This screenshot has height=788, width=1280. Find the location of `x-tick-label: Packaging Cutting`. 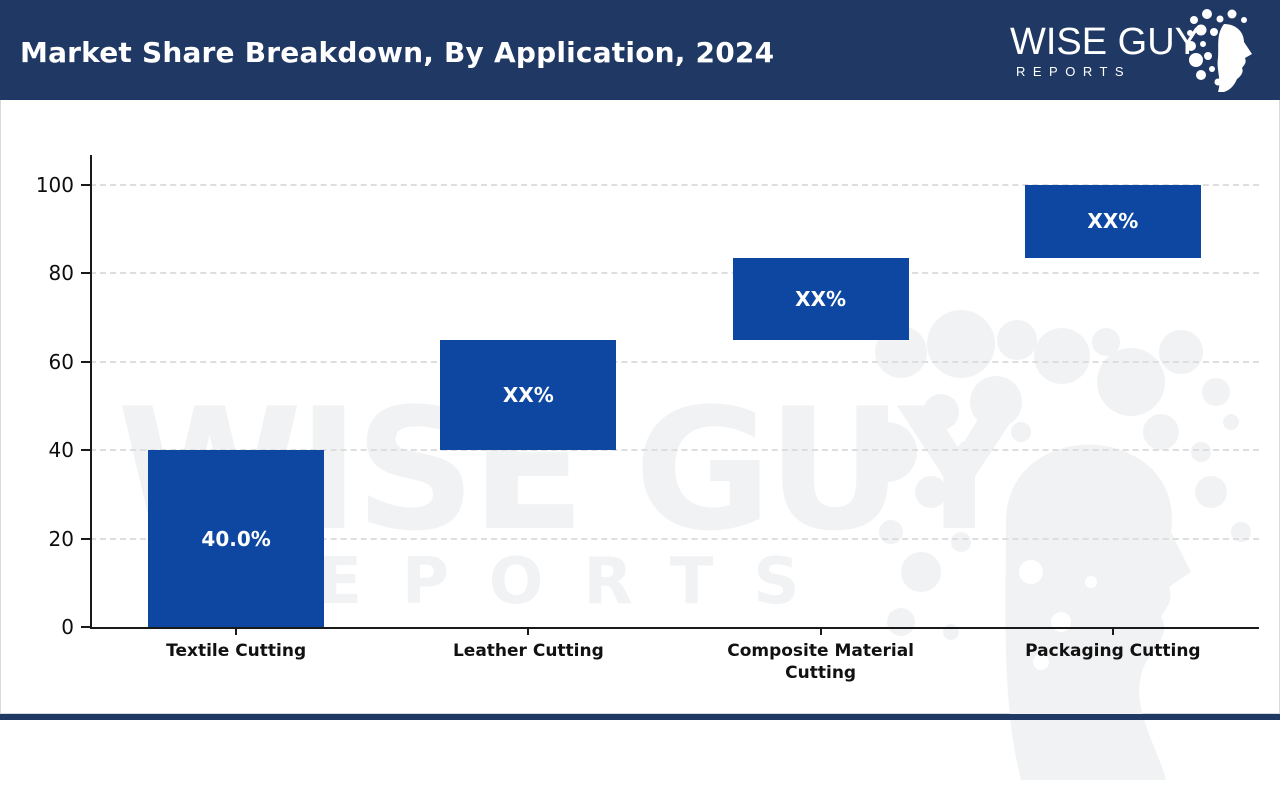

x-tick-label: Packaging Cutting is located at coordinates (1113, 651).